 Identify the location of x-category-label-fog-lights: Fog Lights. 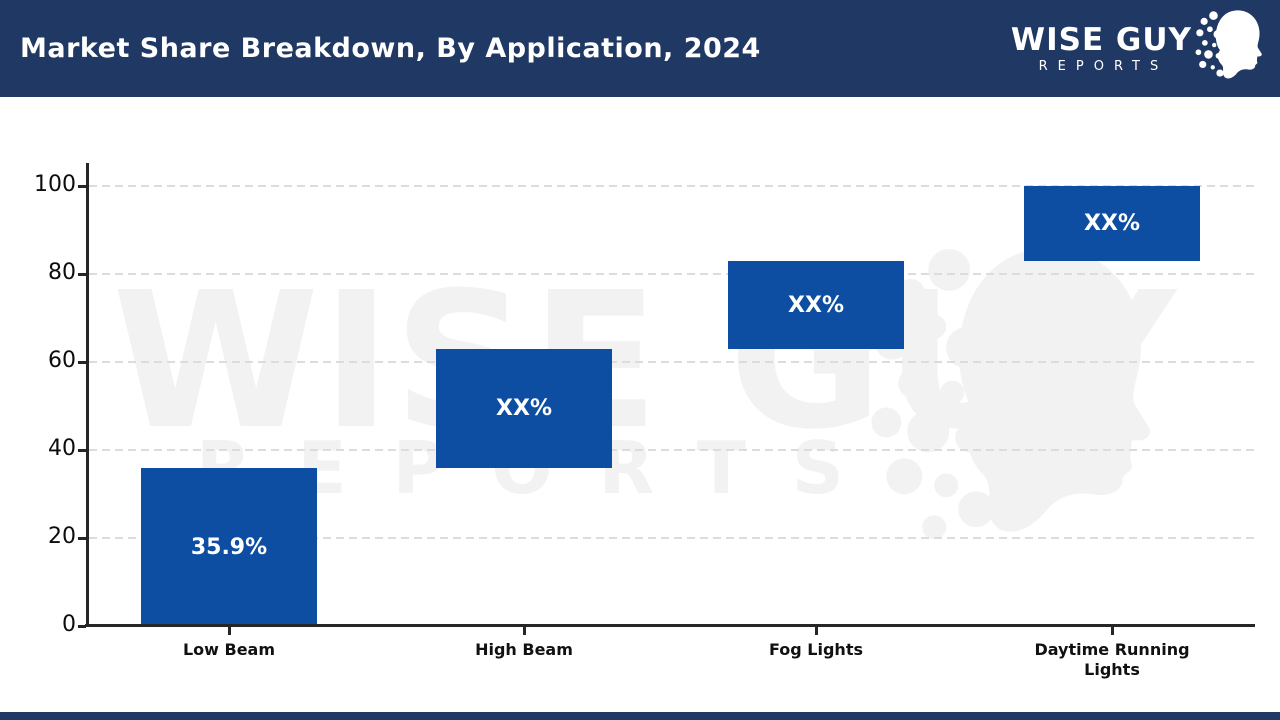
(816, 649).